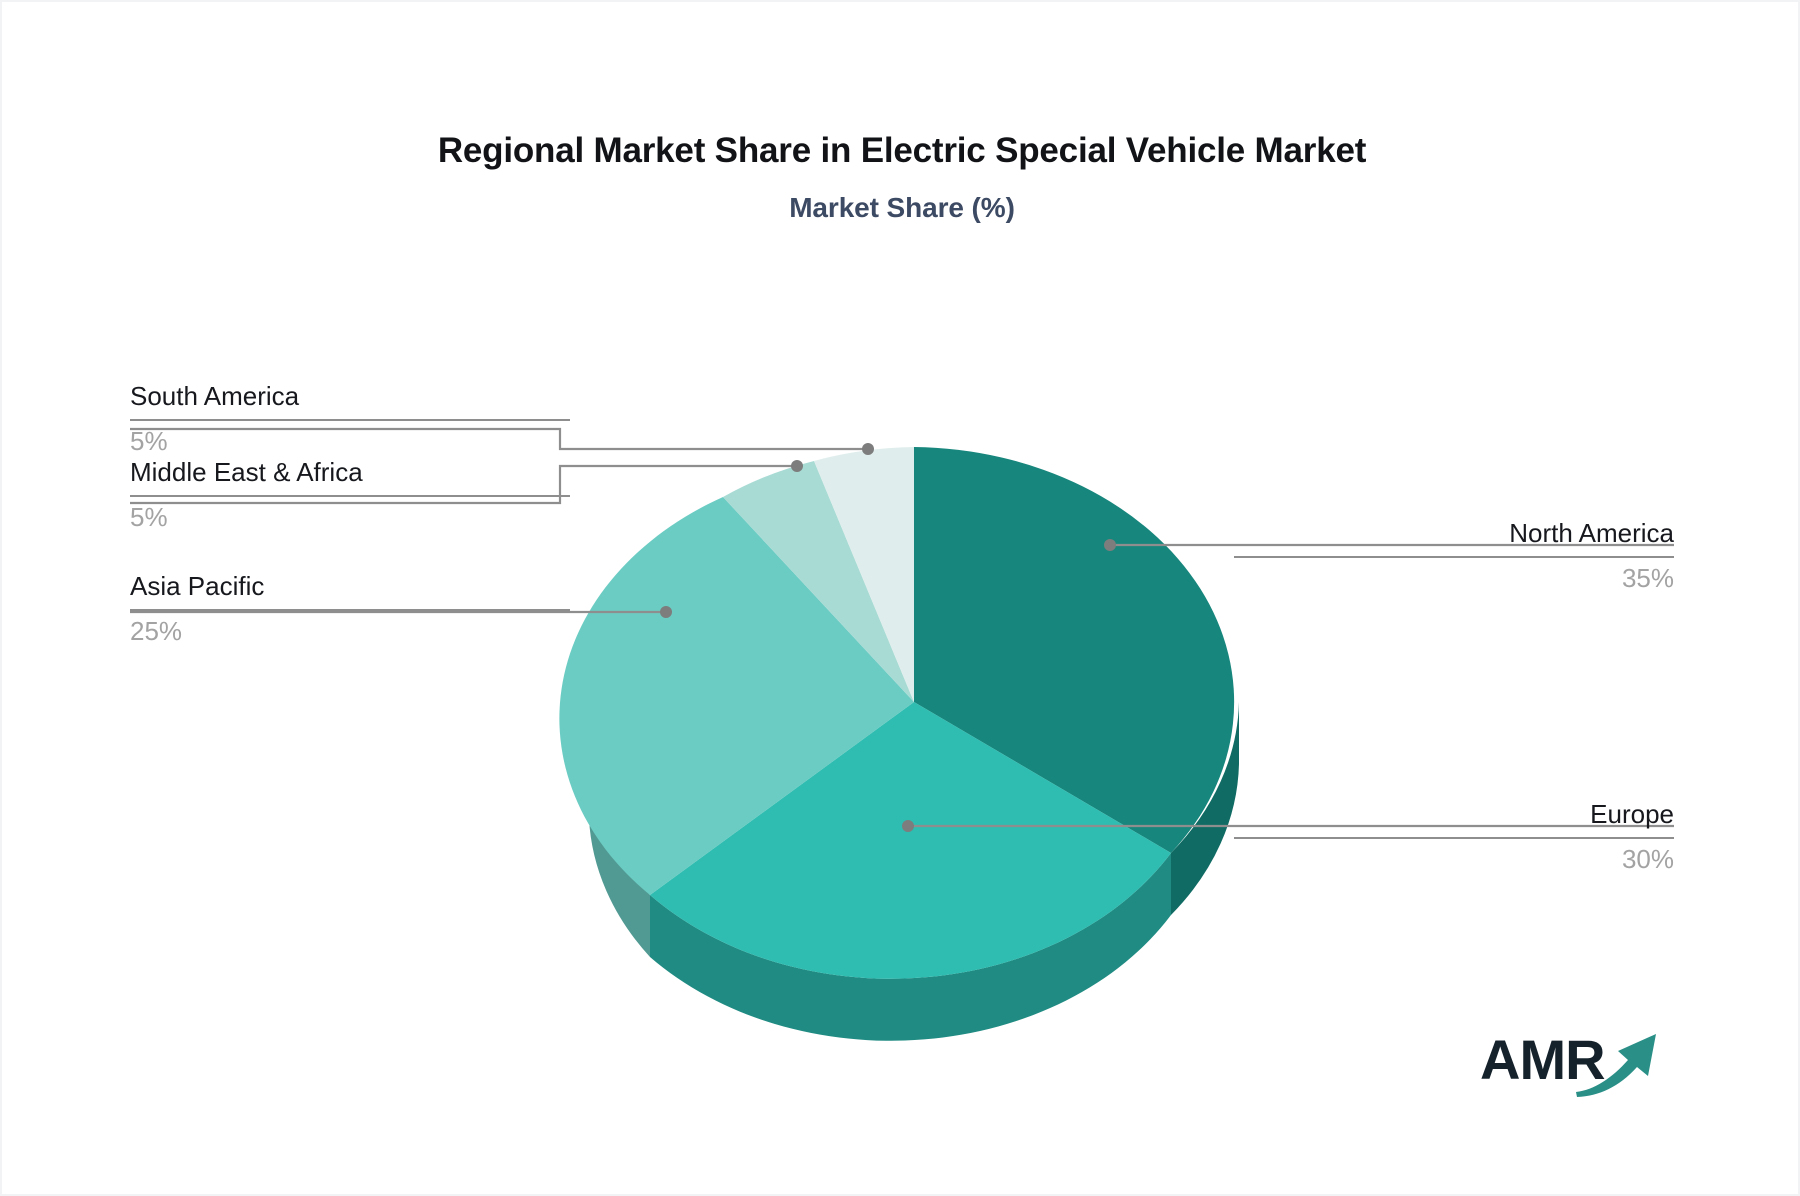 The height and width of the screenshot is (1196, 1800). I want to click on callout-asia-pacific: Asia Pacific 25%, so click(350, 608).